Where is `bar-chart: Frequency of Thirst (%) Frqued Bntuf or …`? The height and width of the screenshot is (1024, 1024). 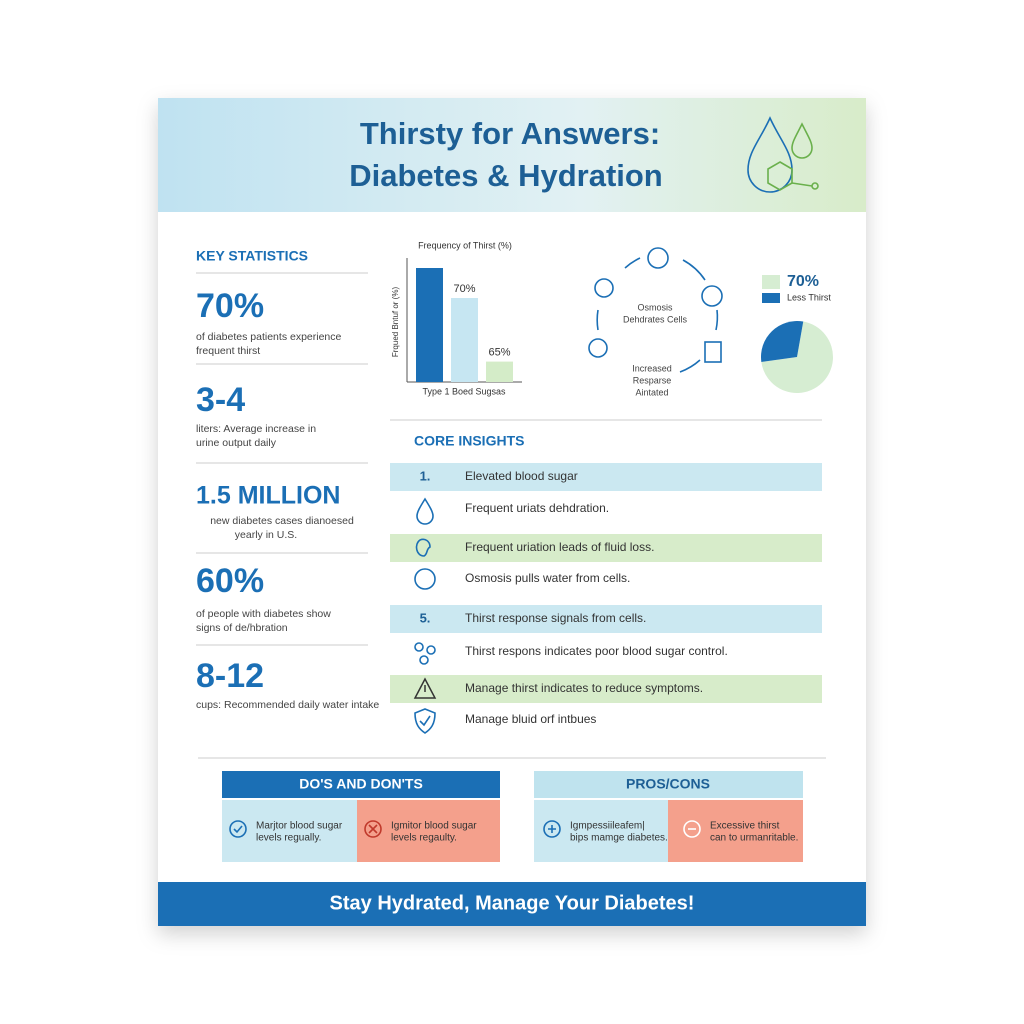
bar-chart: Frequency of Thirst (%) Frqued Bntuf or … is located at coordinates (456, 318).